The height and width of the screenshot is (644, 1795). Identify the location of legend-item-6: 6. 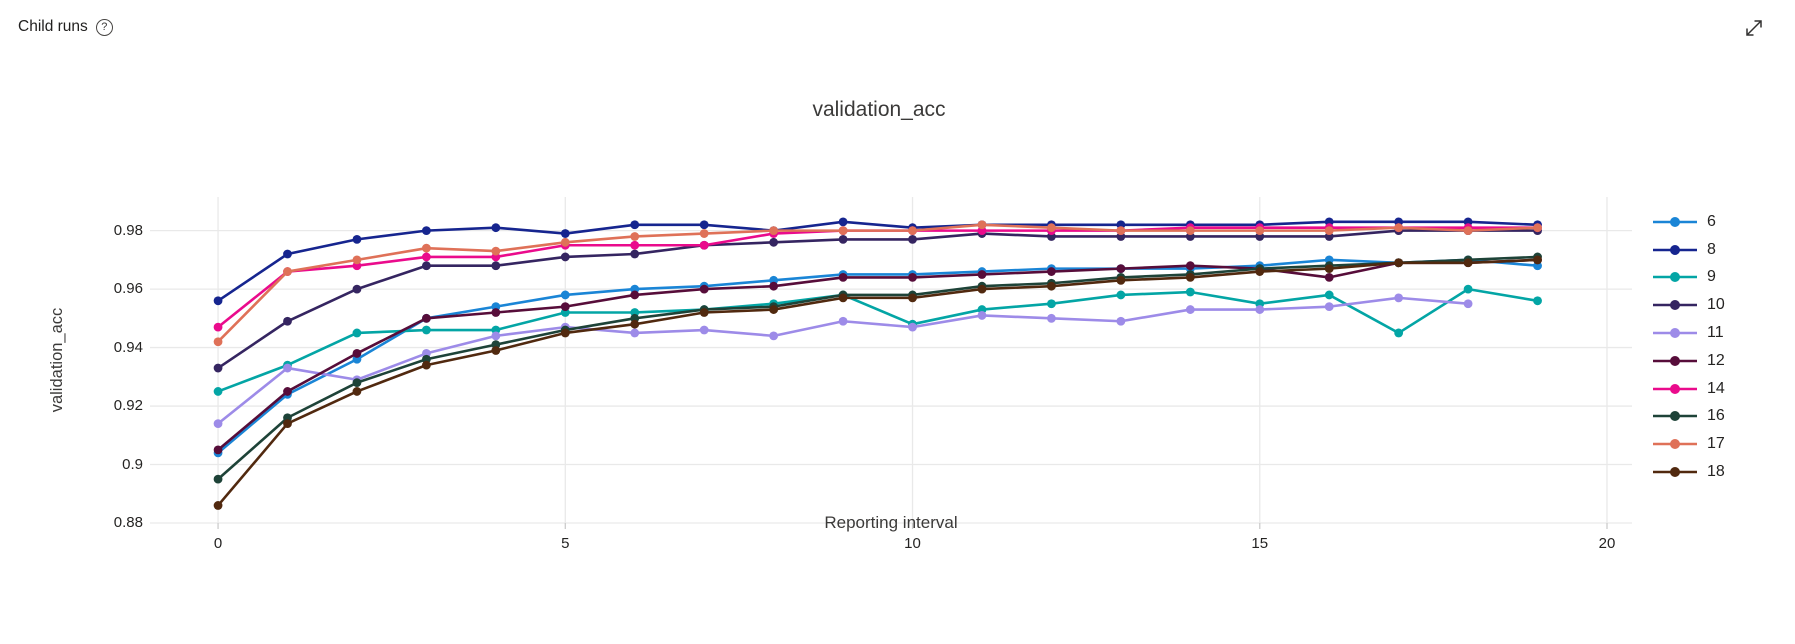
(1688, 222).